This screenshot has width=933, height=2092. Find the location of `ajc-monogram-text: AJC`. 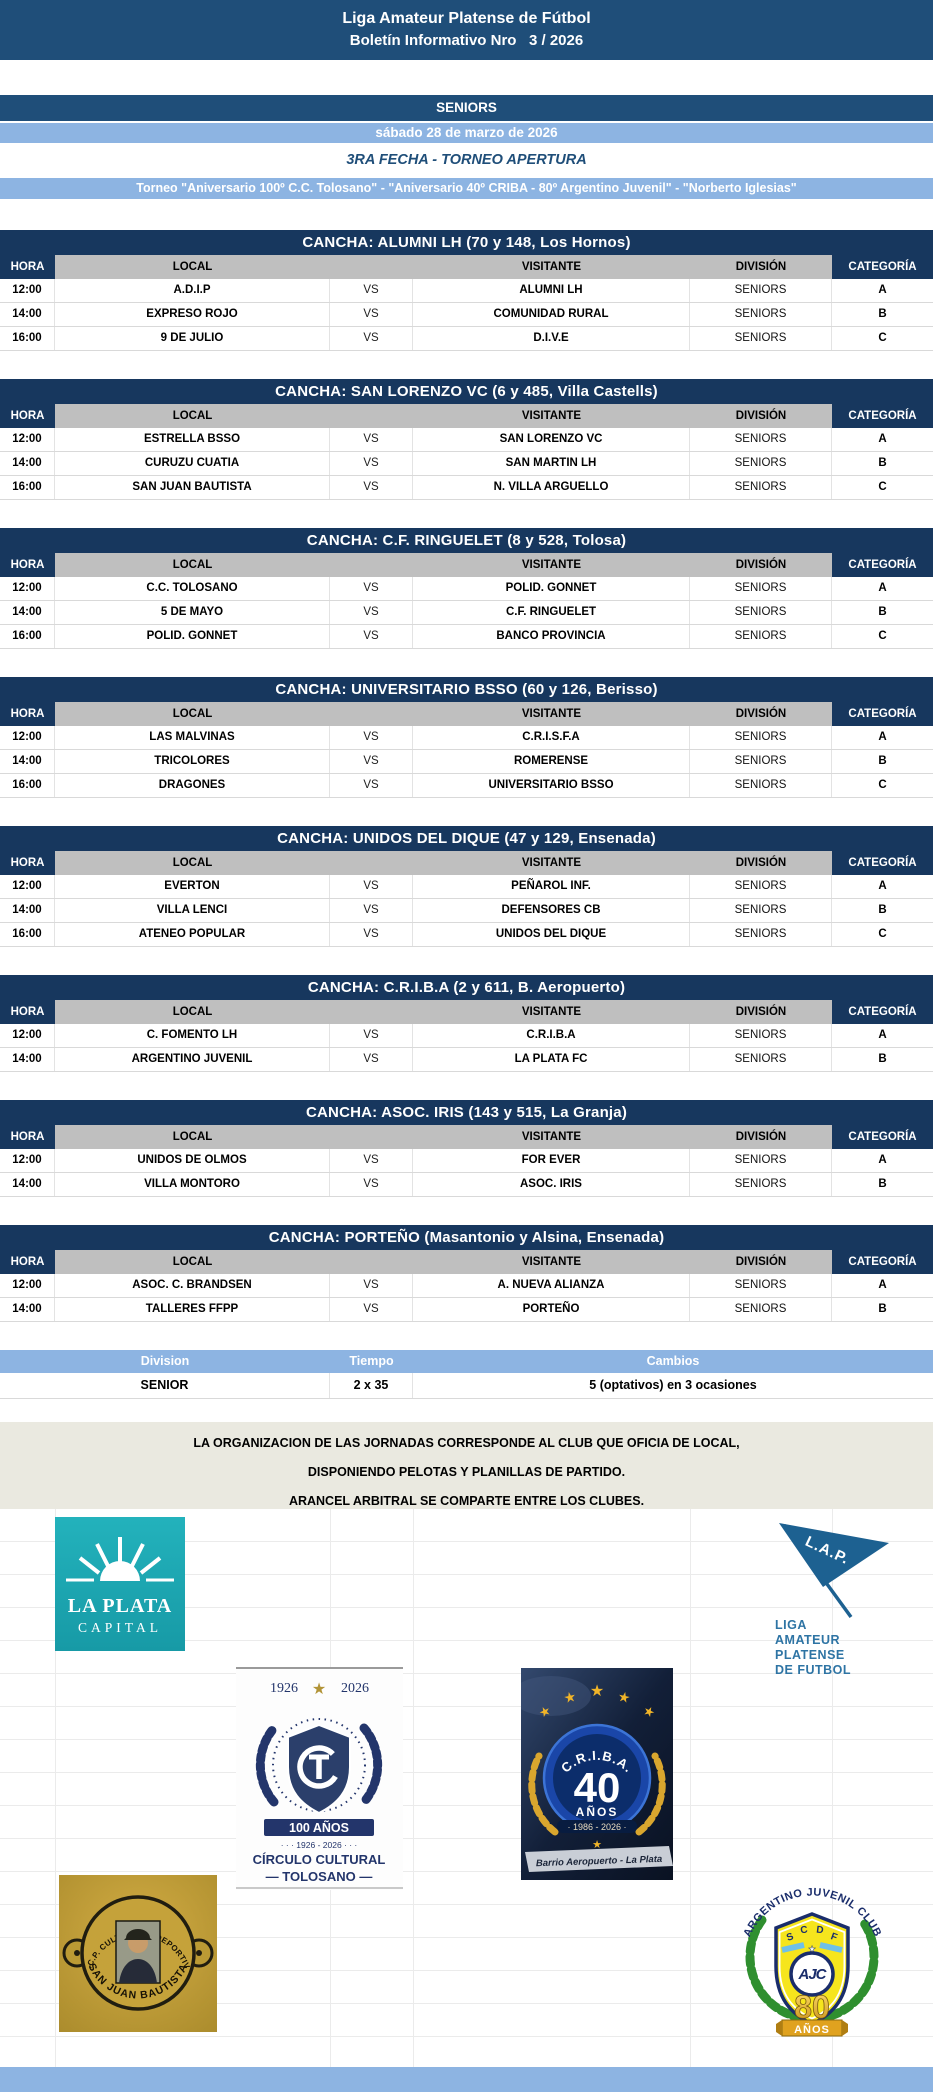

ajc-monogram-text: AJC is located at coordinates (812, 1974).